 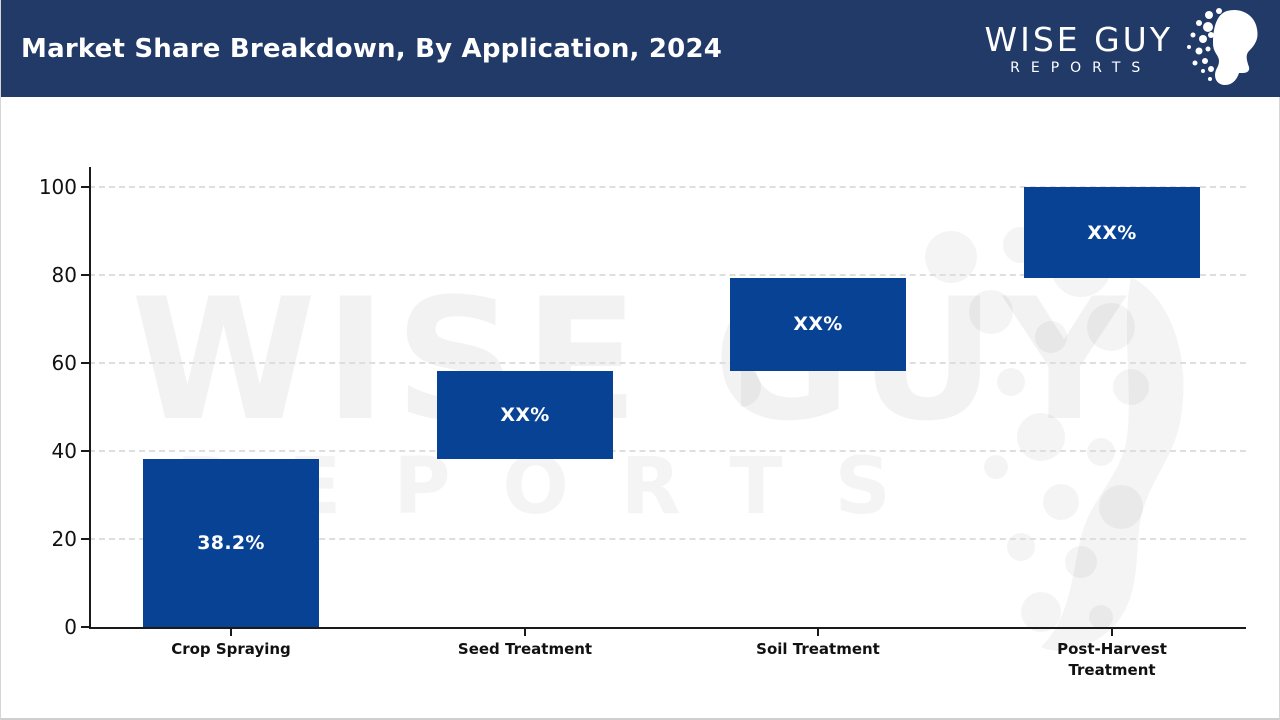 What do you see at coordinates (525, 649) in the screenshot?
I see `x-tick-label: Seed Treatment` at bounding box center [525, 649].